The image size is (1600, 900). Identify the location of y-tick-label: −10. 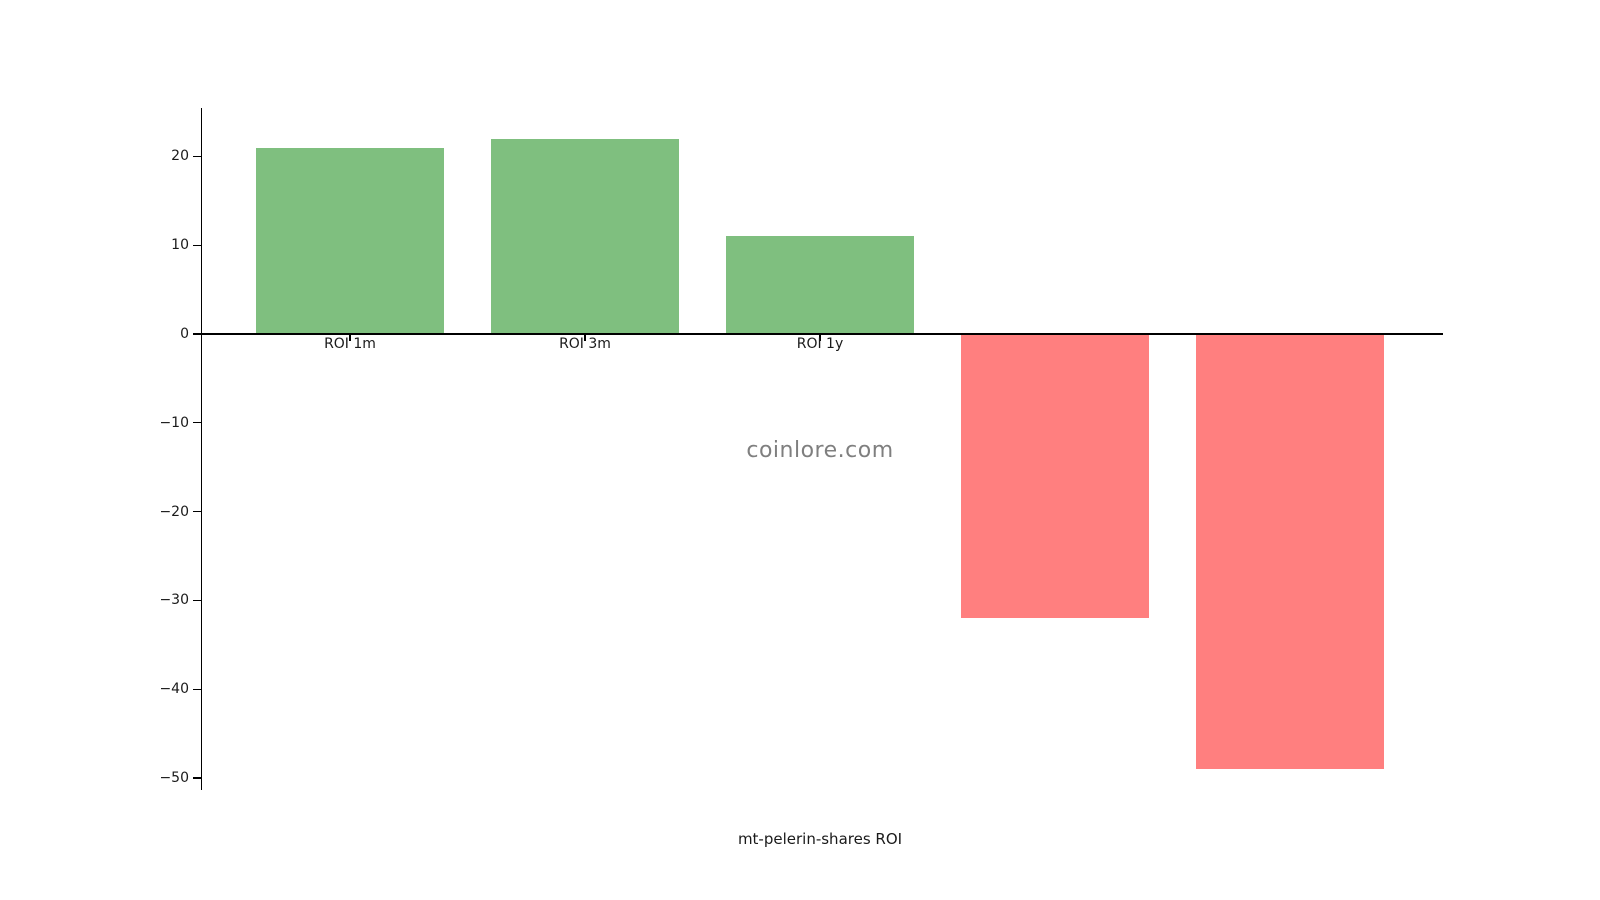
(174, 422).